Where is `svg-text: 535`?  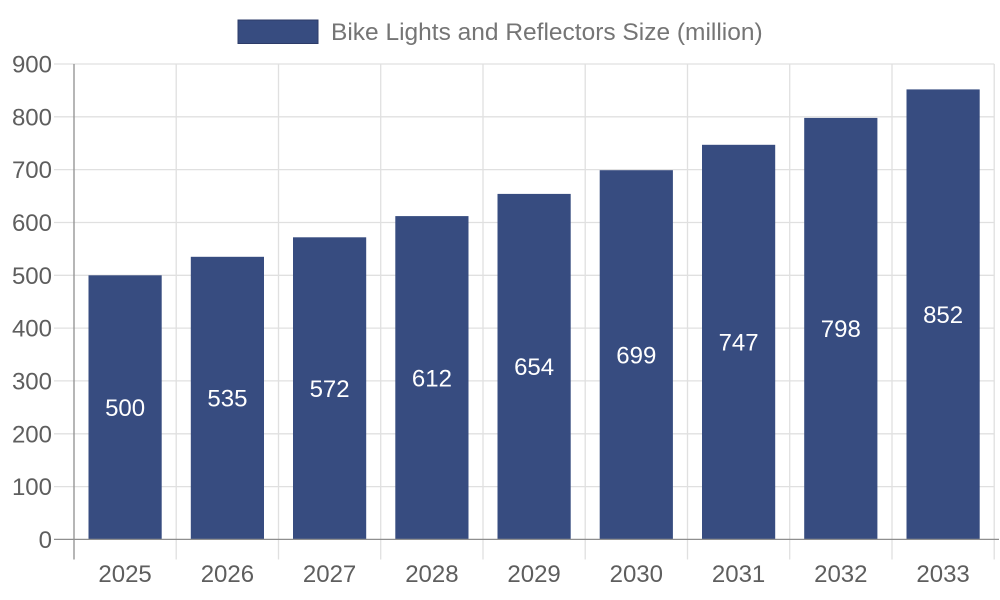
svg-text: 535 is located at coordinates (227, 399).